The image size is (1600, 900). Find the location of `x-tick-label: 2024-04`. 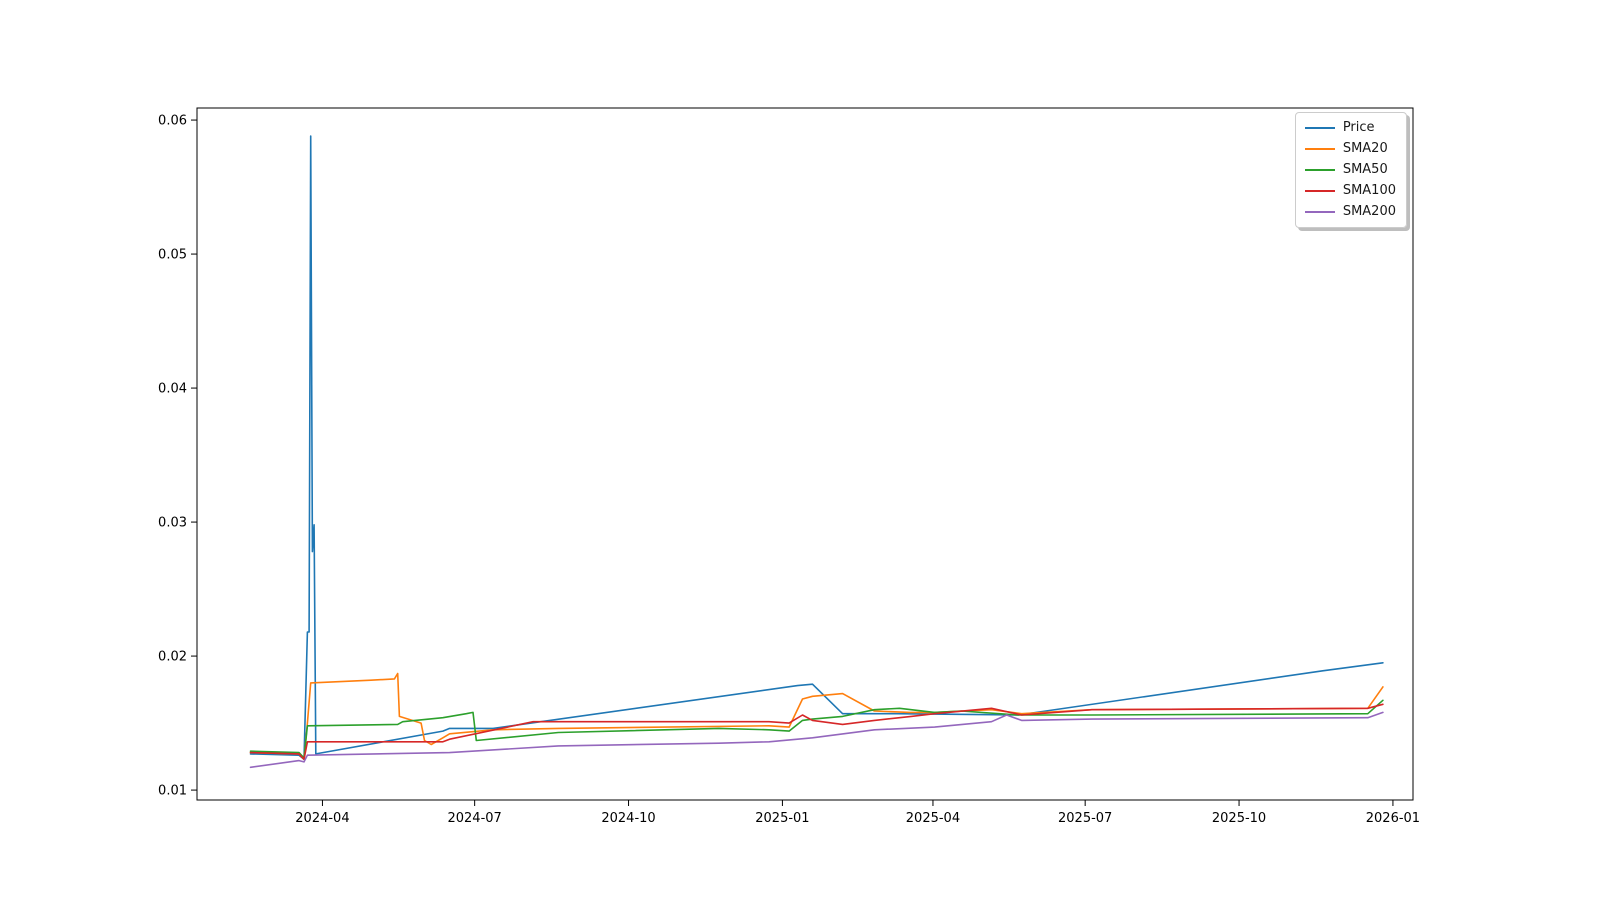

x-tick-label: 2024-04 is located at coordinates (322, 818).